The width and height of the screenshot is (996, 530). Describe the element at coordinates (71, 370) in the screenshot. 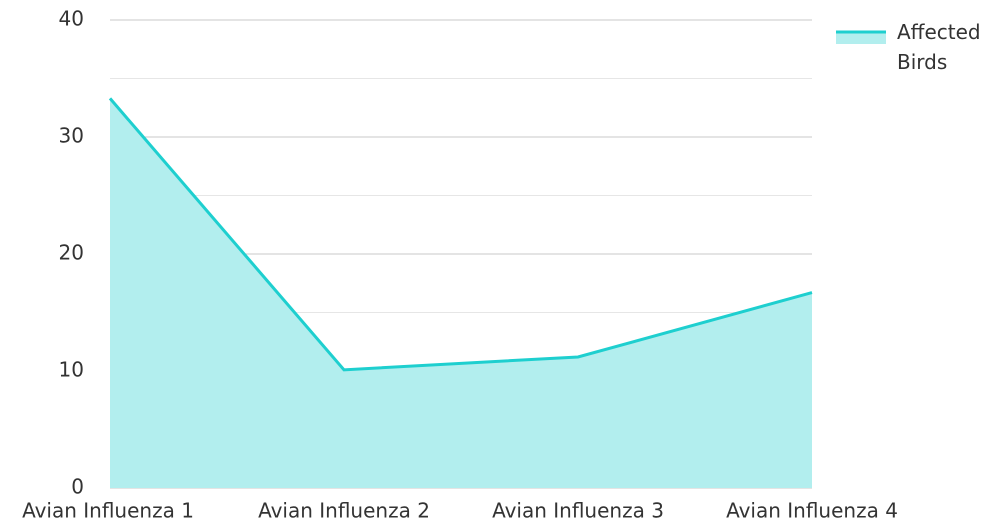

I see `y-tick-label: 10` at that location.